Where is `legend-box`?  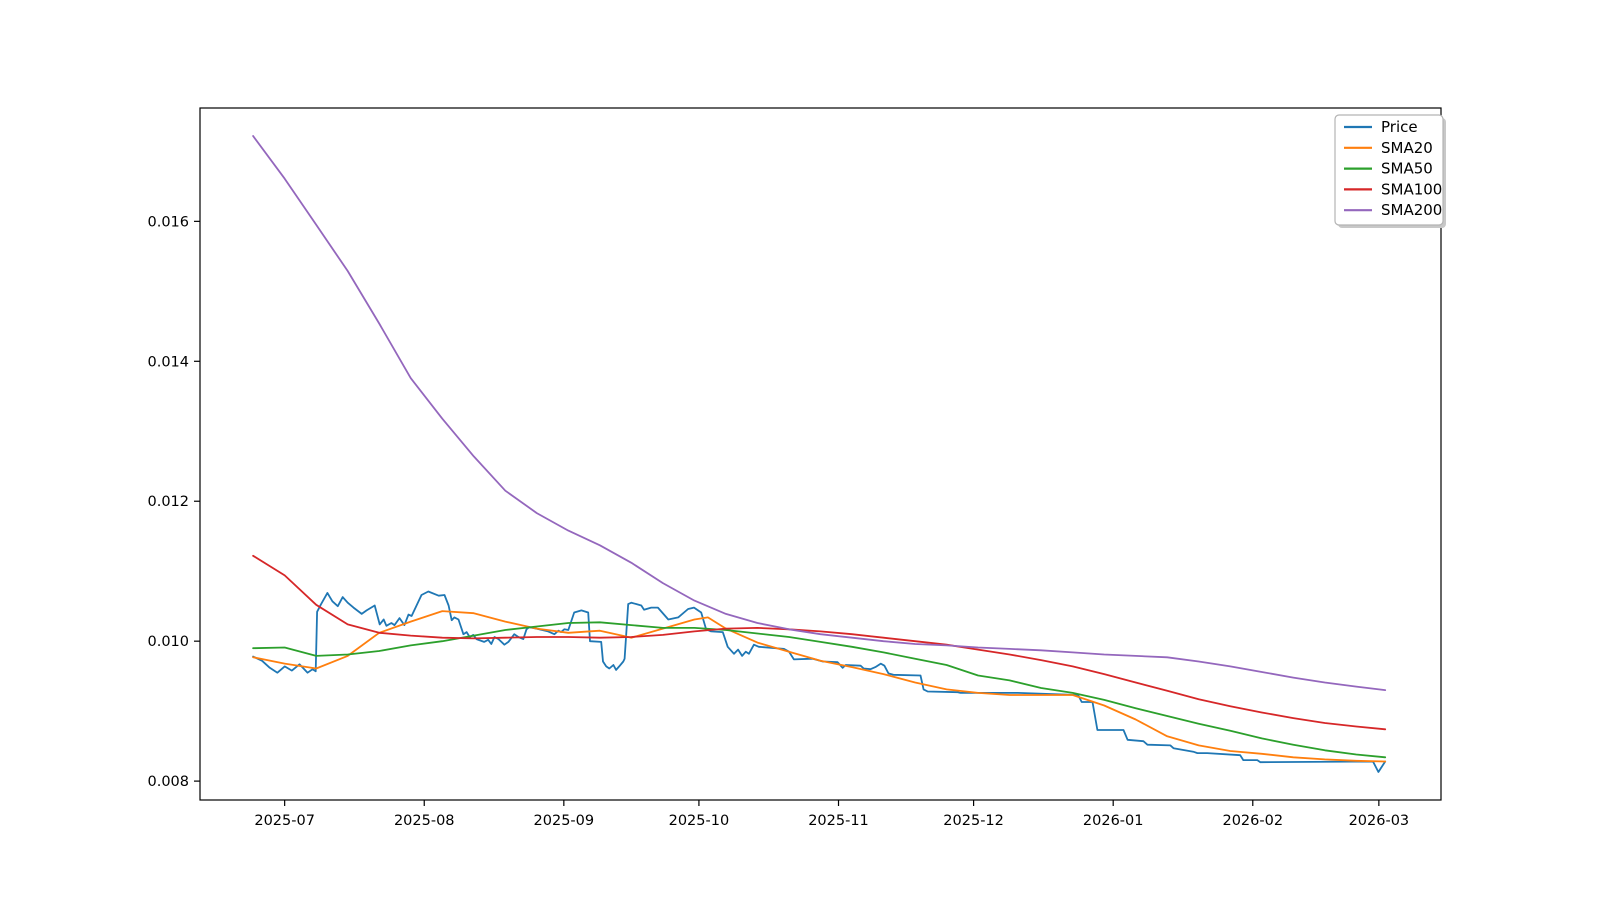
legend-box is located at coordinates (1389, 170).